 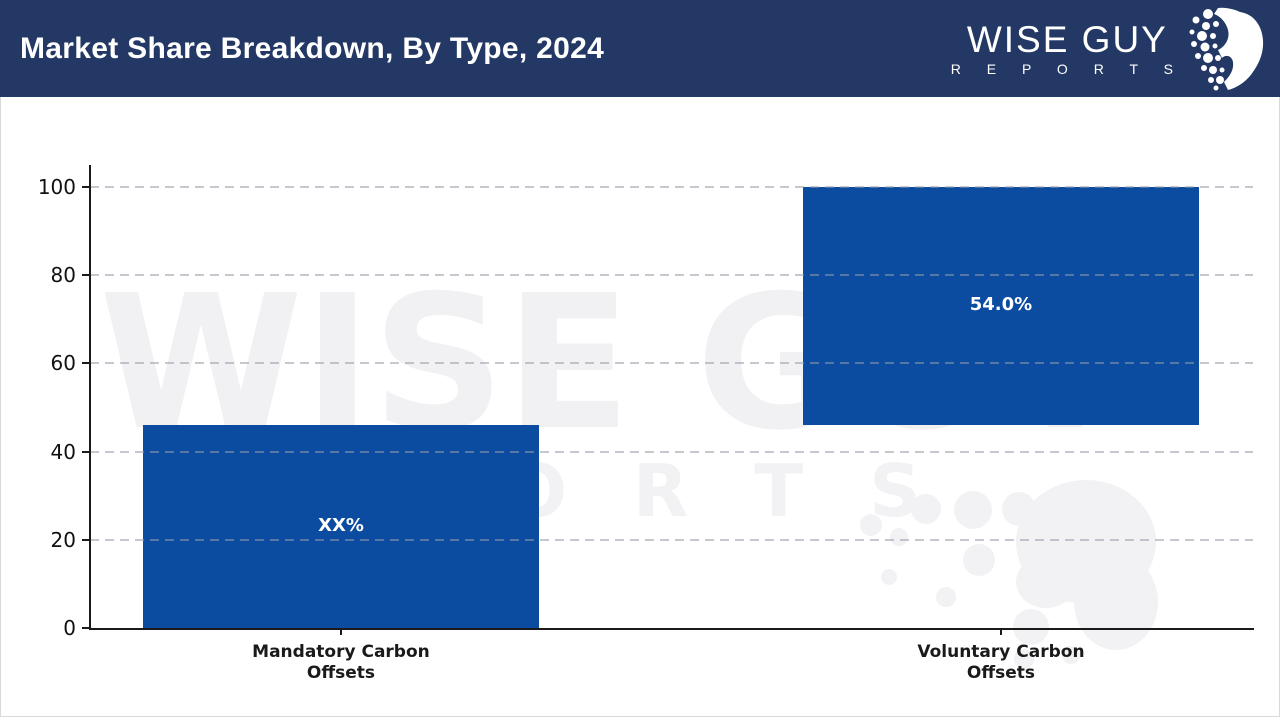 What do you see at coordinates (895, 491) in the screenshot?
I see `watermark-letter: S` at bounding box center [895, 491].